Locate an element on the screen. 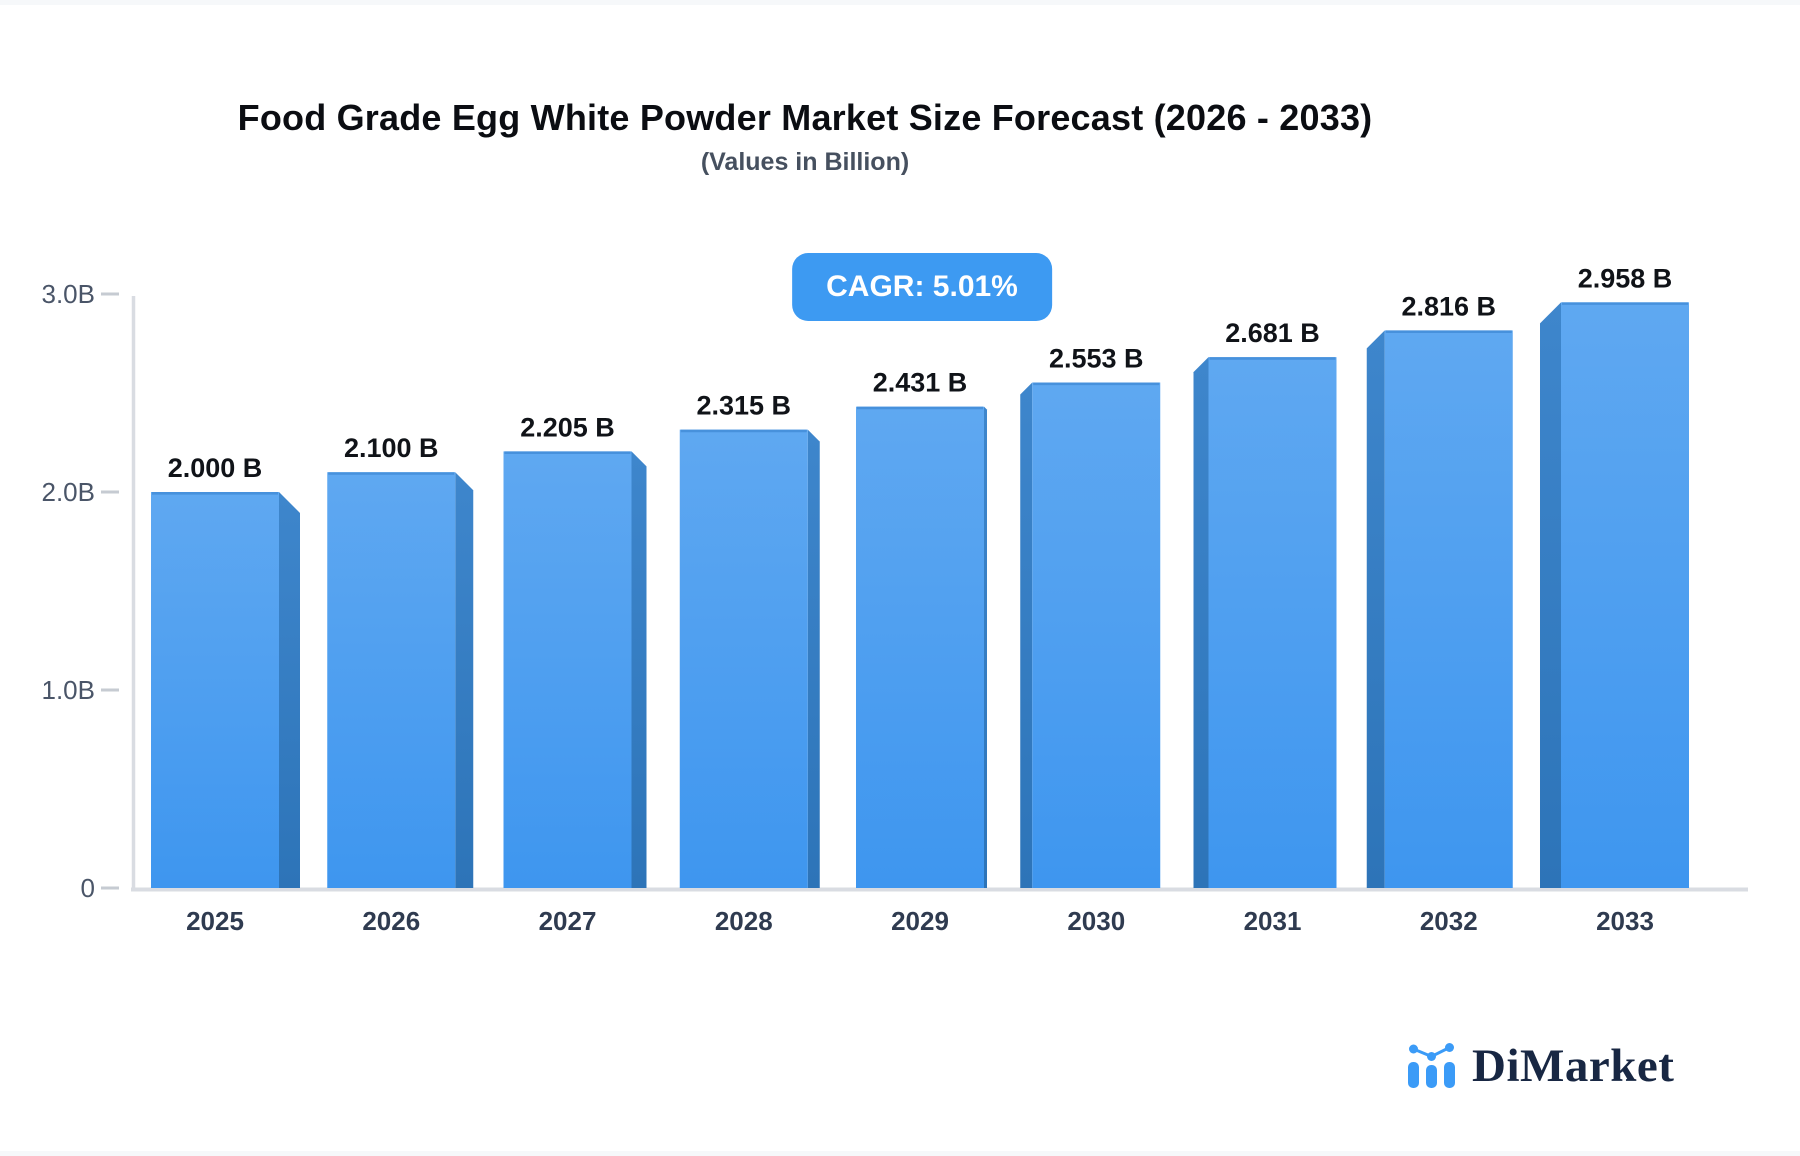 The width and height of the screenshot is (1800, 1156). bar-value-label: 2.100 B is located at coordinates (391, 448).